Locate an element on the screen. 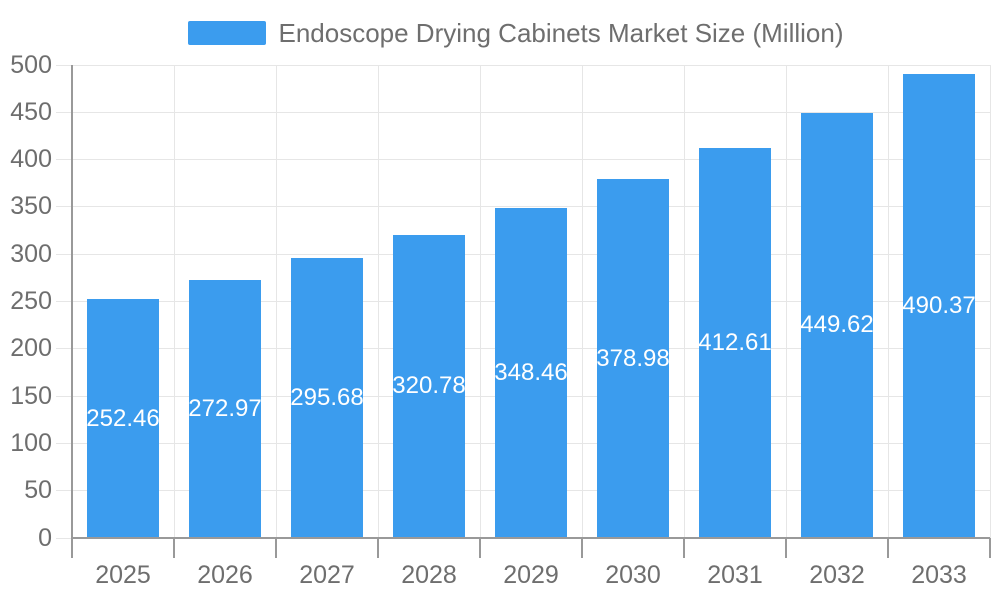 The image size is (1000, 600). bar-value-label: 412.61 is located at coordinates (735, 342).